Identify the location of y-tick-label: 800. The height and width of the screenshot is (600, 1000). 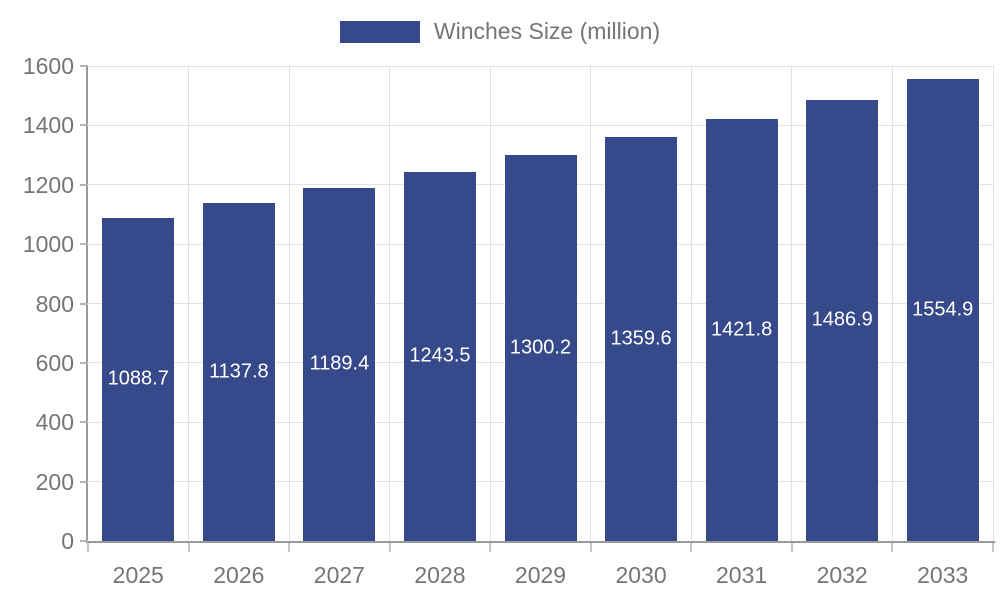
(54, 303).